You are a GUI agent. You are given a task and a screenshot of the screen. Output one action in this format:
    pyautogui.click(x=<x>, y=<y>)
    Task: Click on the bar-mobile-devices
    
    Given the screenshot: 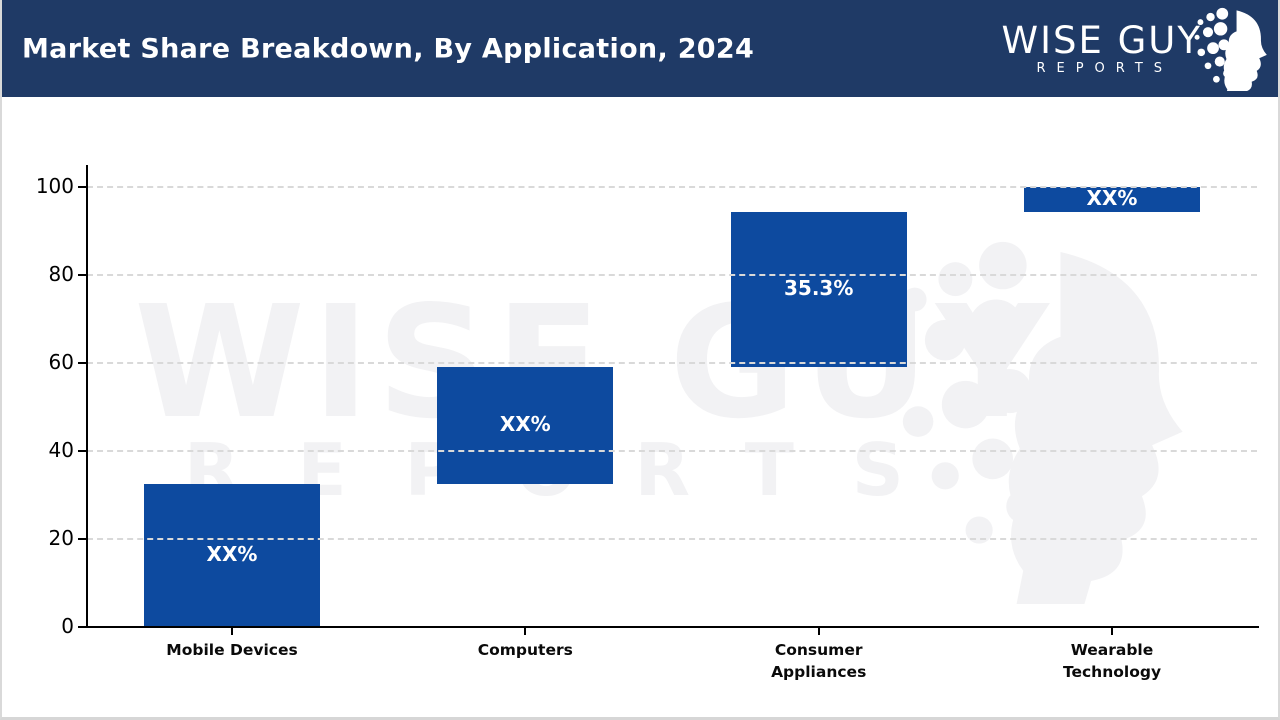 What is the action you would take?
    pyautogui.click(x=232, y=555)
    